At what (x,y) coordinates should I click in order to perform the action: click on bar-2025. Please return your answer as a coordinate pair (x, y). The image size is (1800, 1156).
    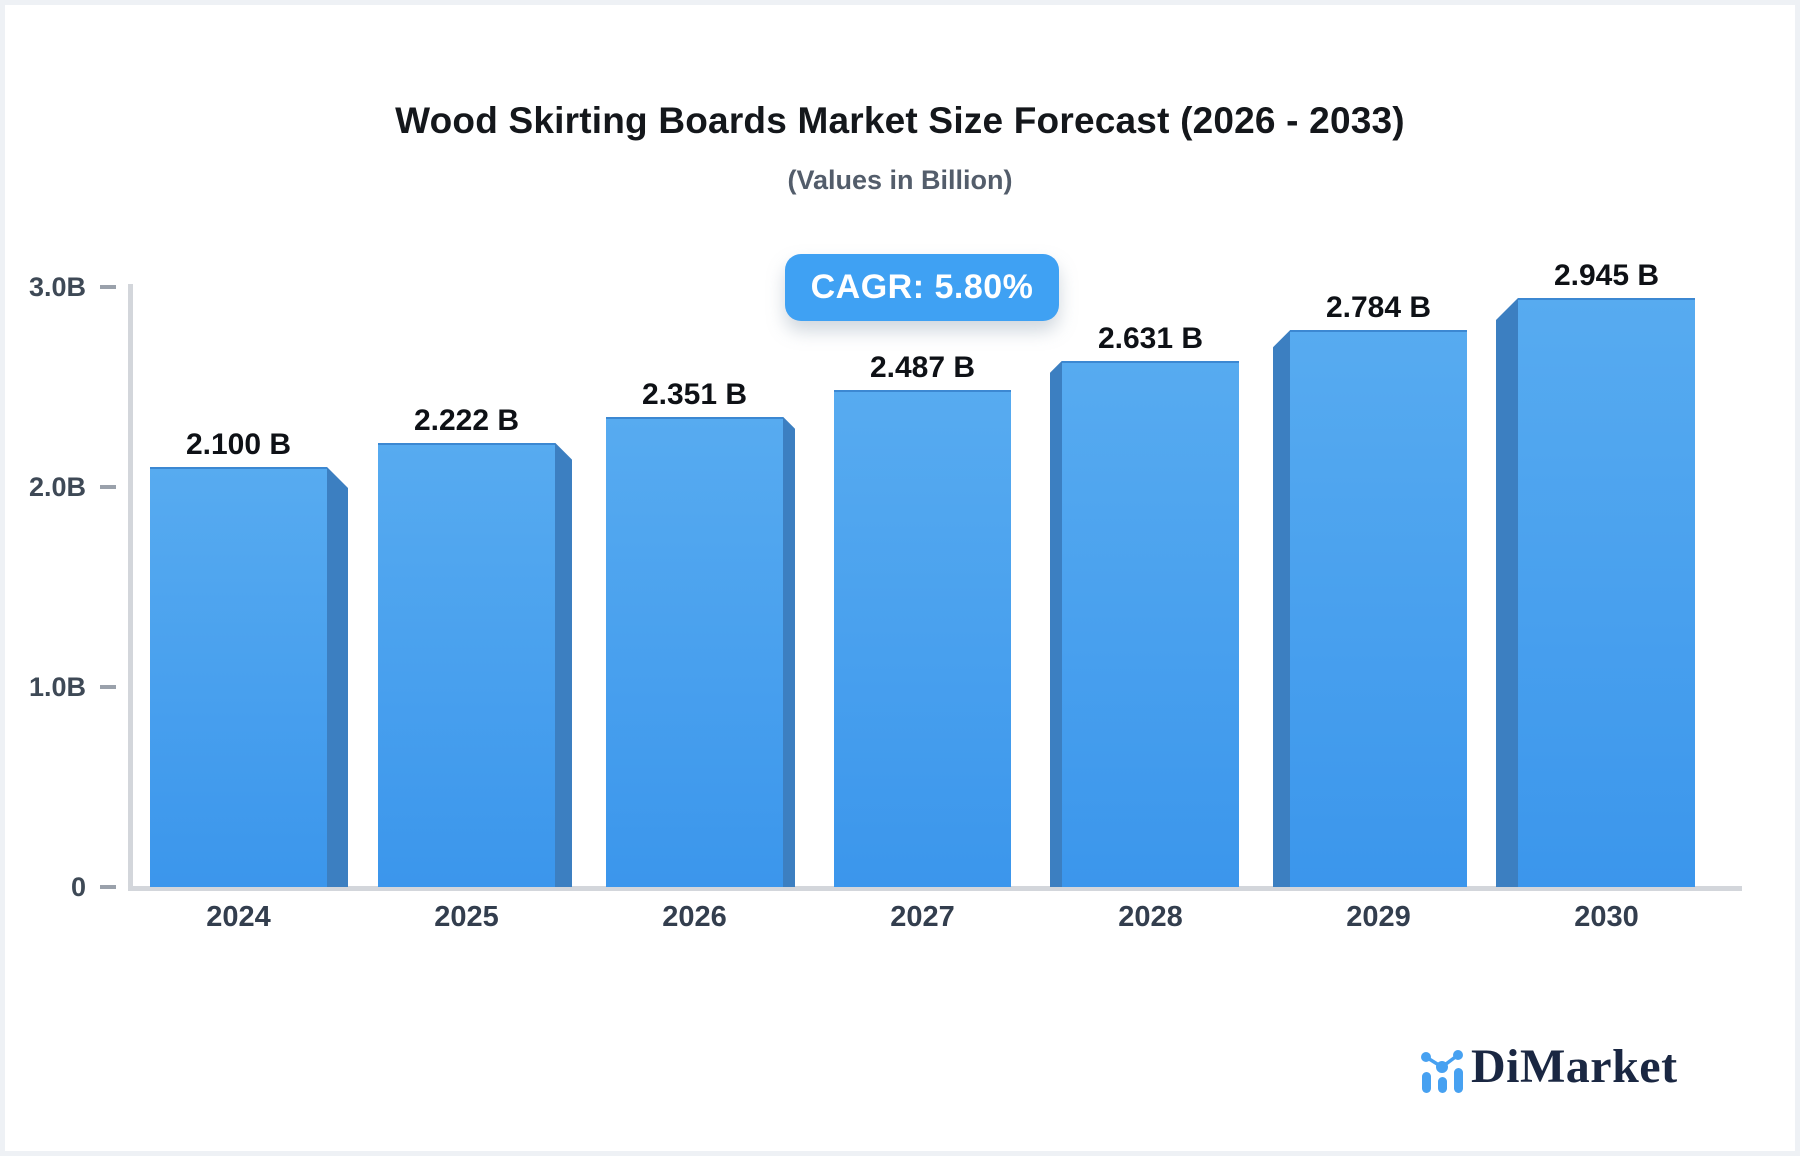
    Looking at the image, I should click on (466, 664).